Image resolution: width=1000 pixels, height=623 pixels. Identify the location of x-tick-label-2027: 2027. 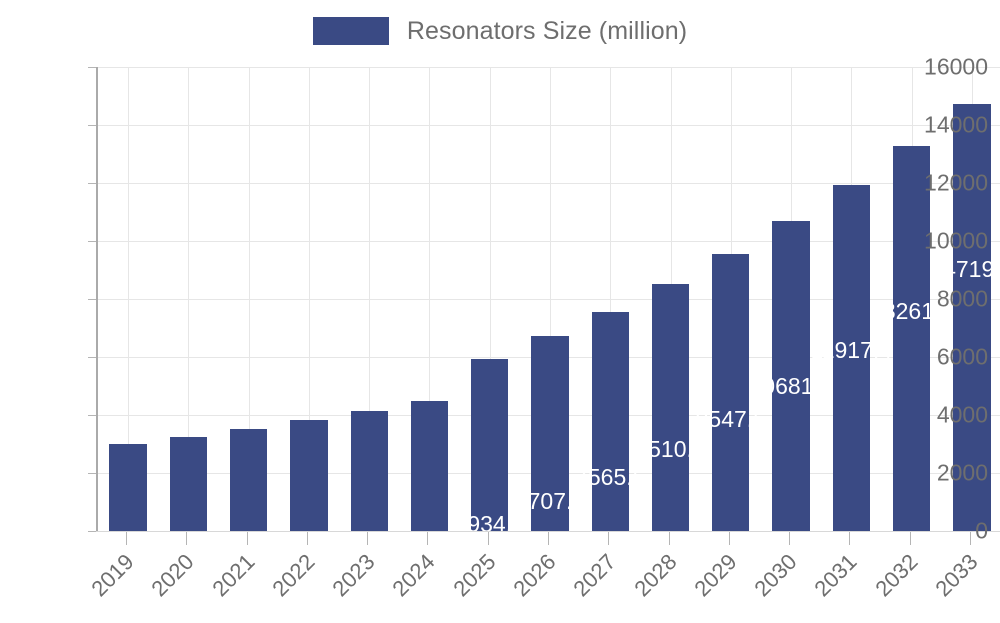
(594, 575).